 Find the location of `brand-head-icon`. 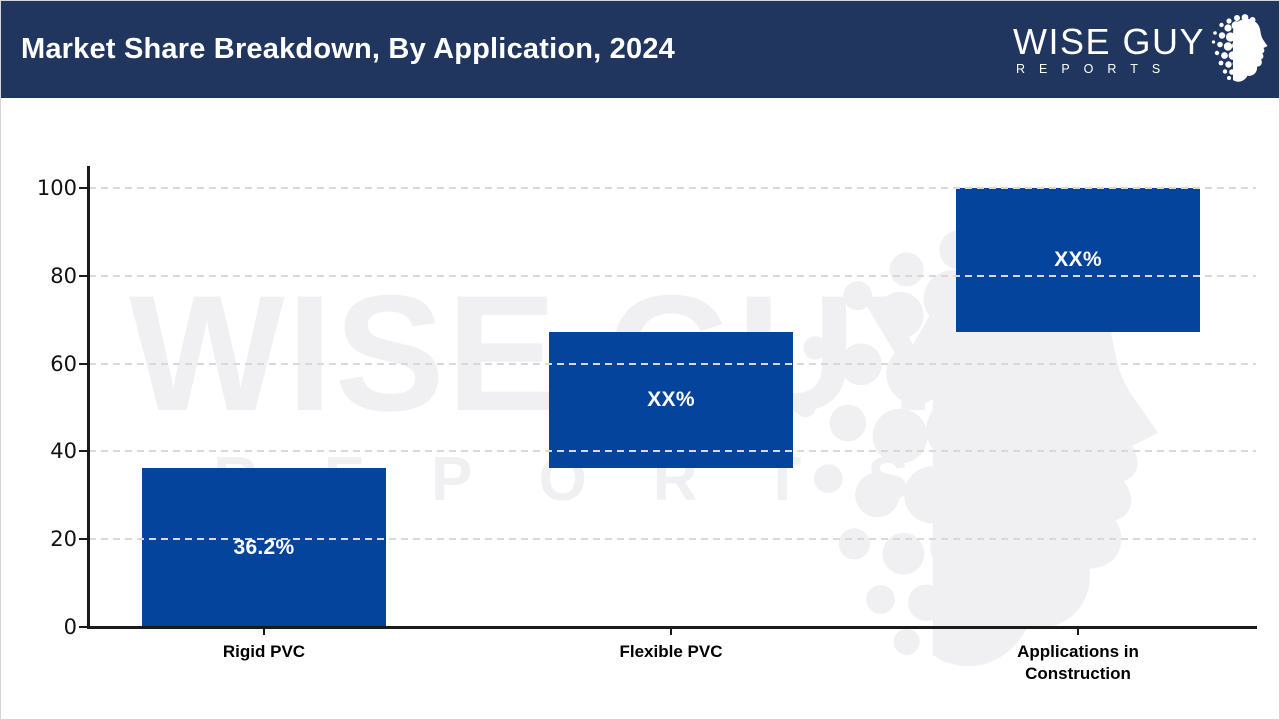

brand-head-icon is located at coordinates (1239, 50).